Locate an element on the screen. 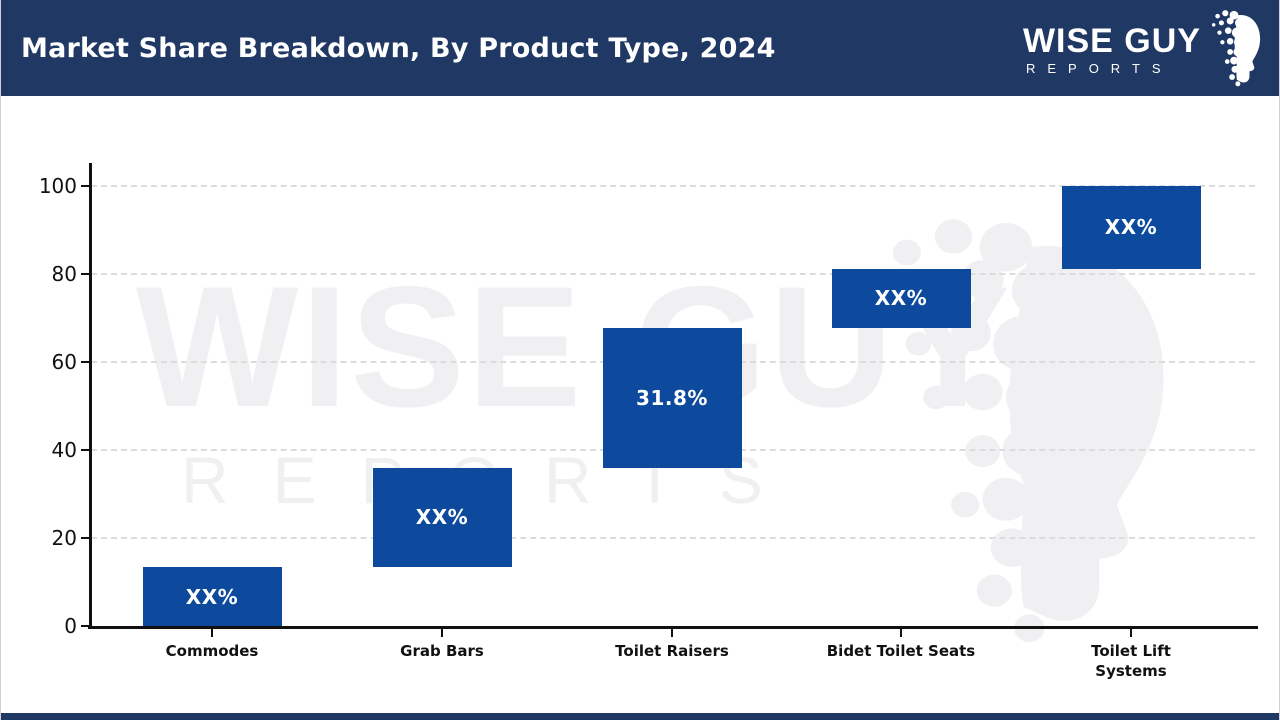  y-axis-line is located at coordinates (90, 396).